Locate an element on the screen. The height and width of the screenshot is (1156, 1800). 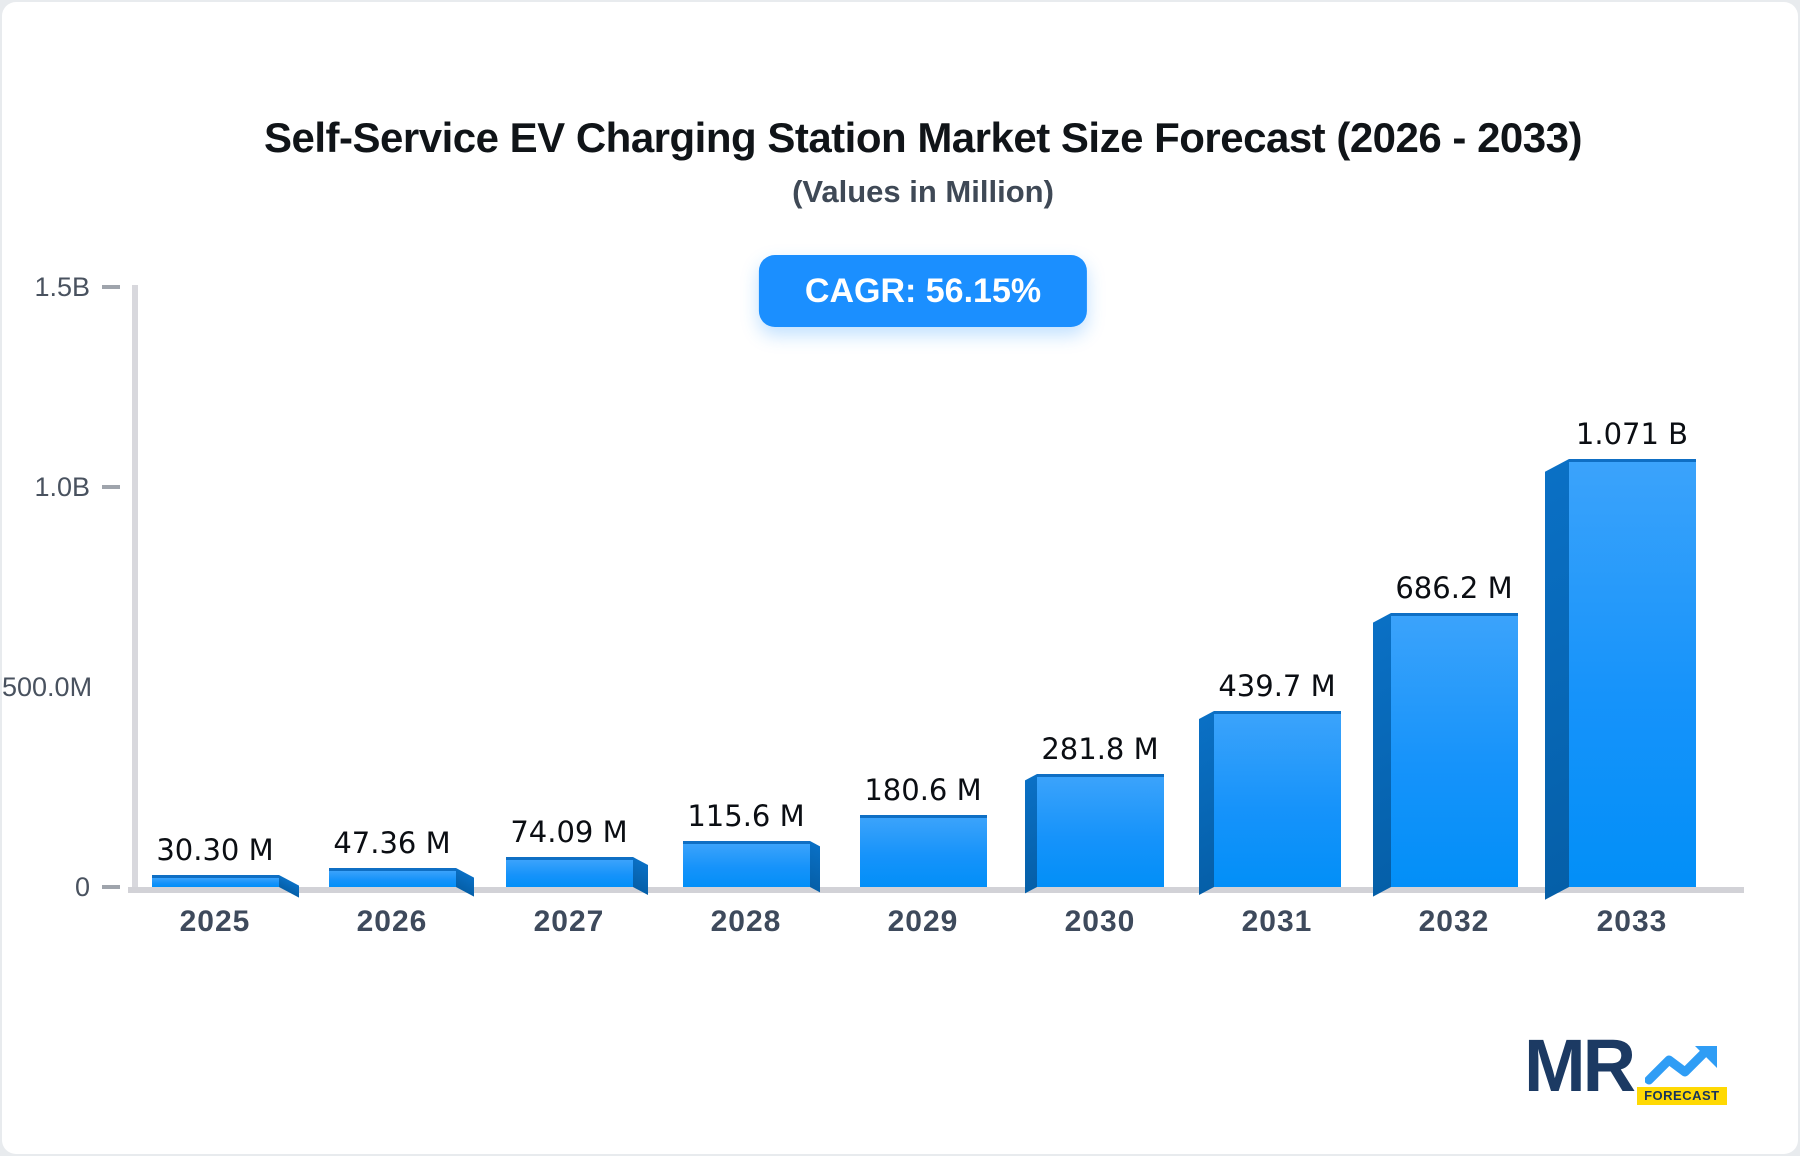
bar-2032 is located at coordinates (1454, 750).